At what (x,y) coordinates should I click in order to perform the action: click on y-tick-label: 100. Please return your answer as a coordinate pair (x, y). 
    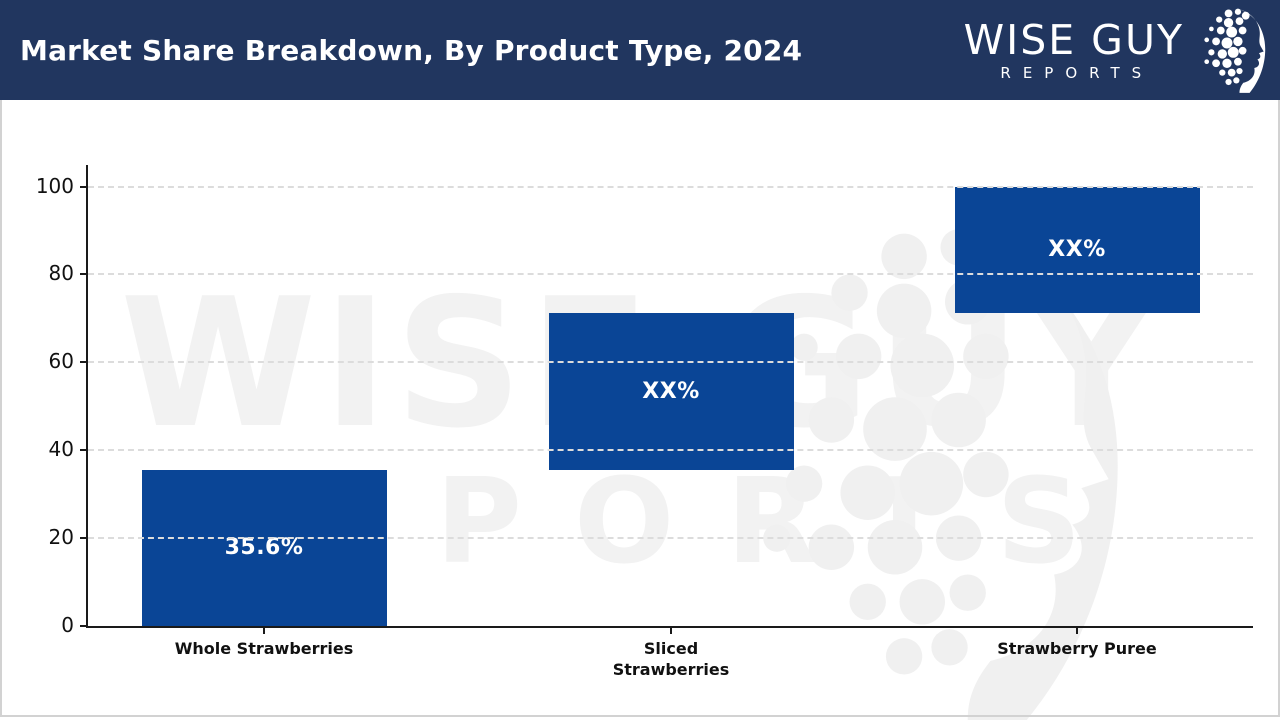
    Looking at the image, I should click on (54, 185).